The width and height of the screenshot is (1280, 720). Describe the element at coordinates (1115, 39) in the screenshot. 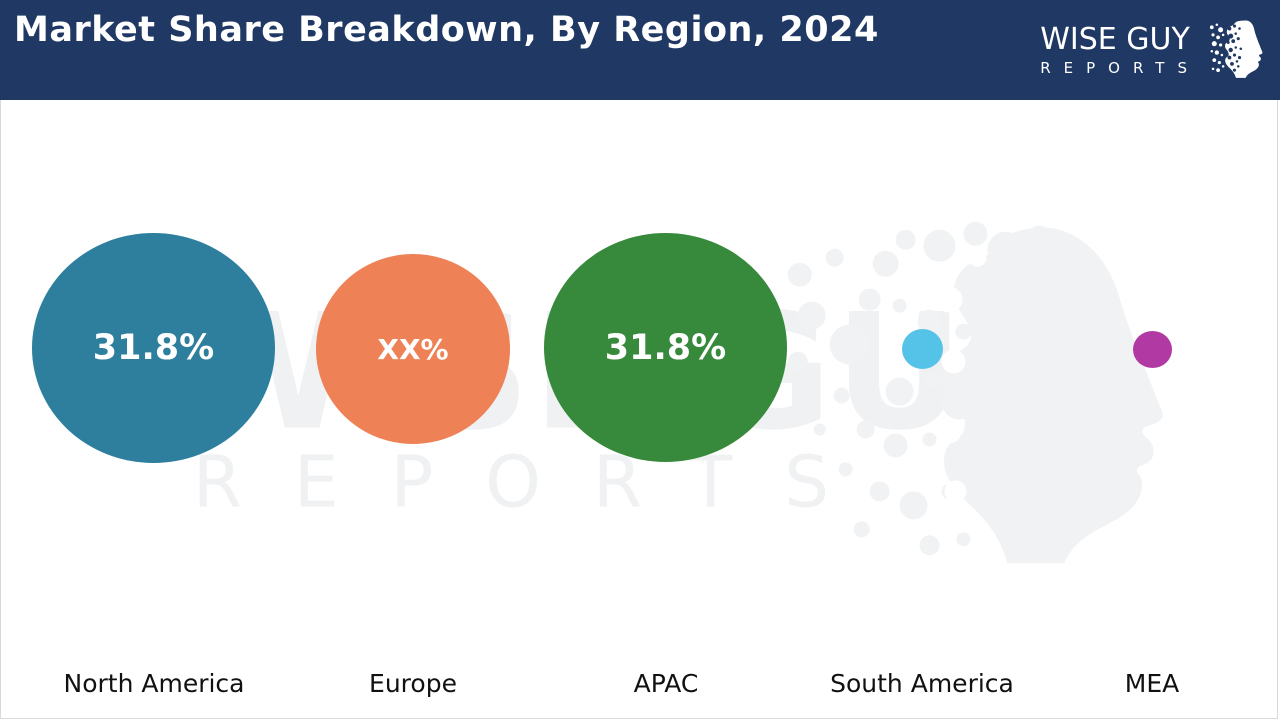

I see `brand-name: WISE GUY` at that location.